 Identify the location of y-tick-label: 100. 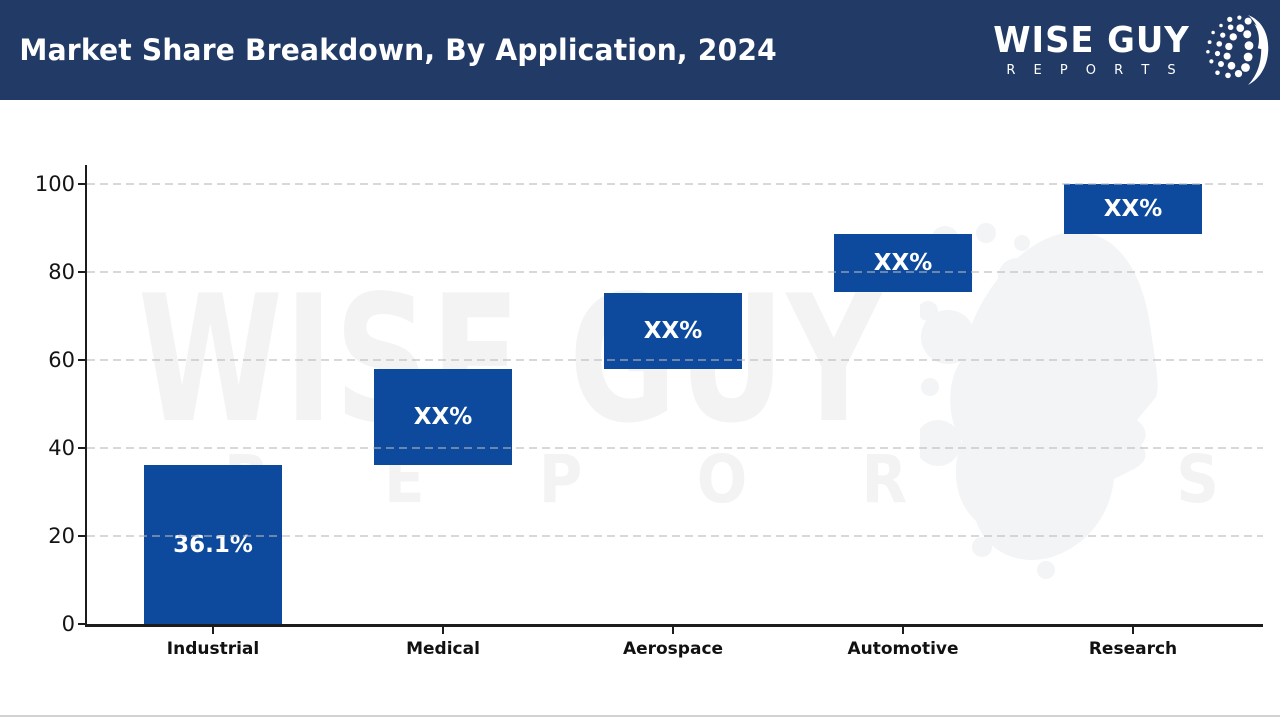
(54, 184).